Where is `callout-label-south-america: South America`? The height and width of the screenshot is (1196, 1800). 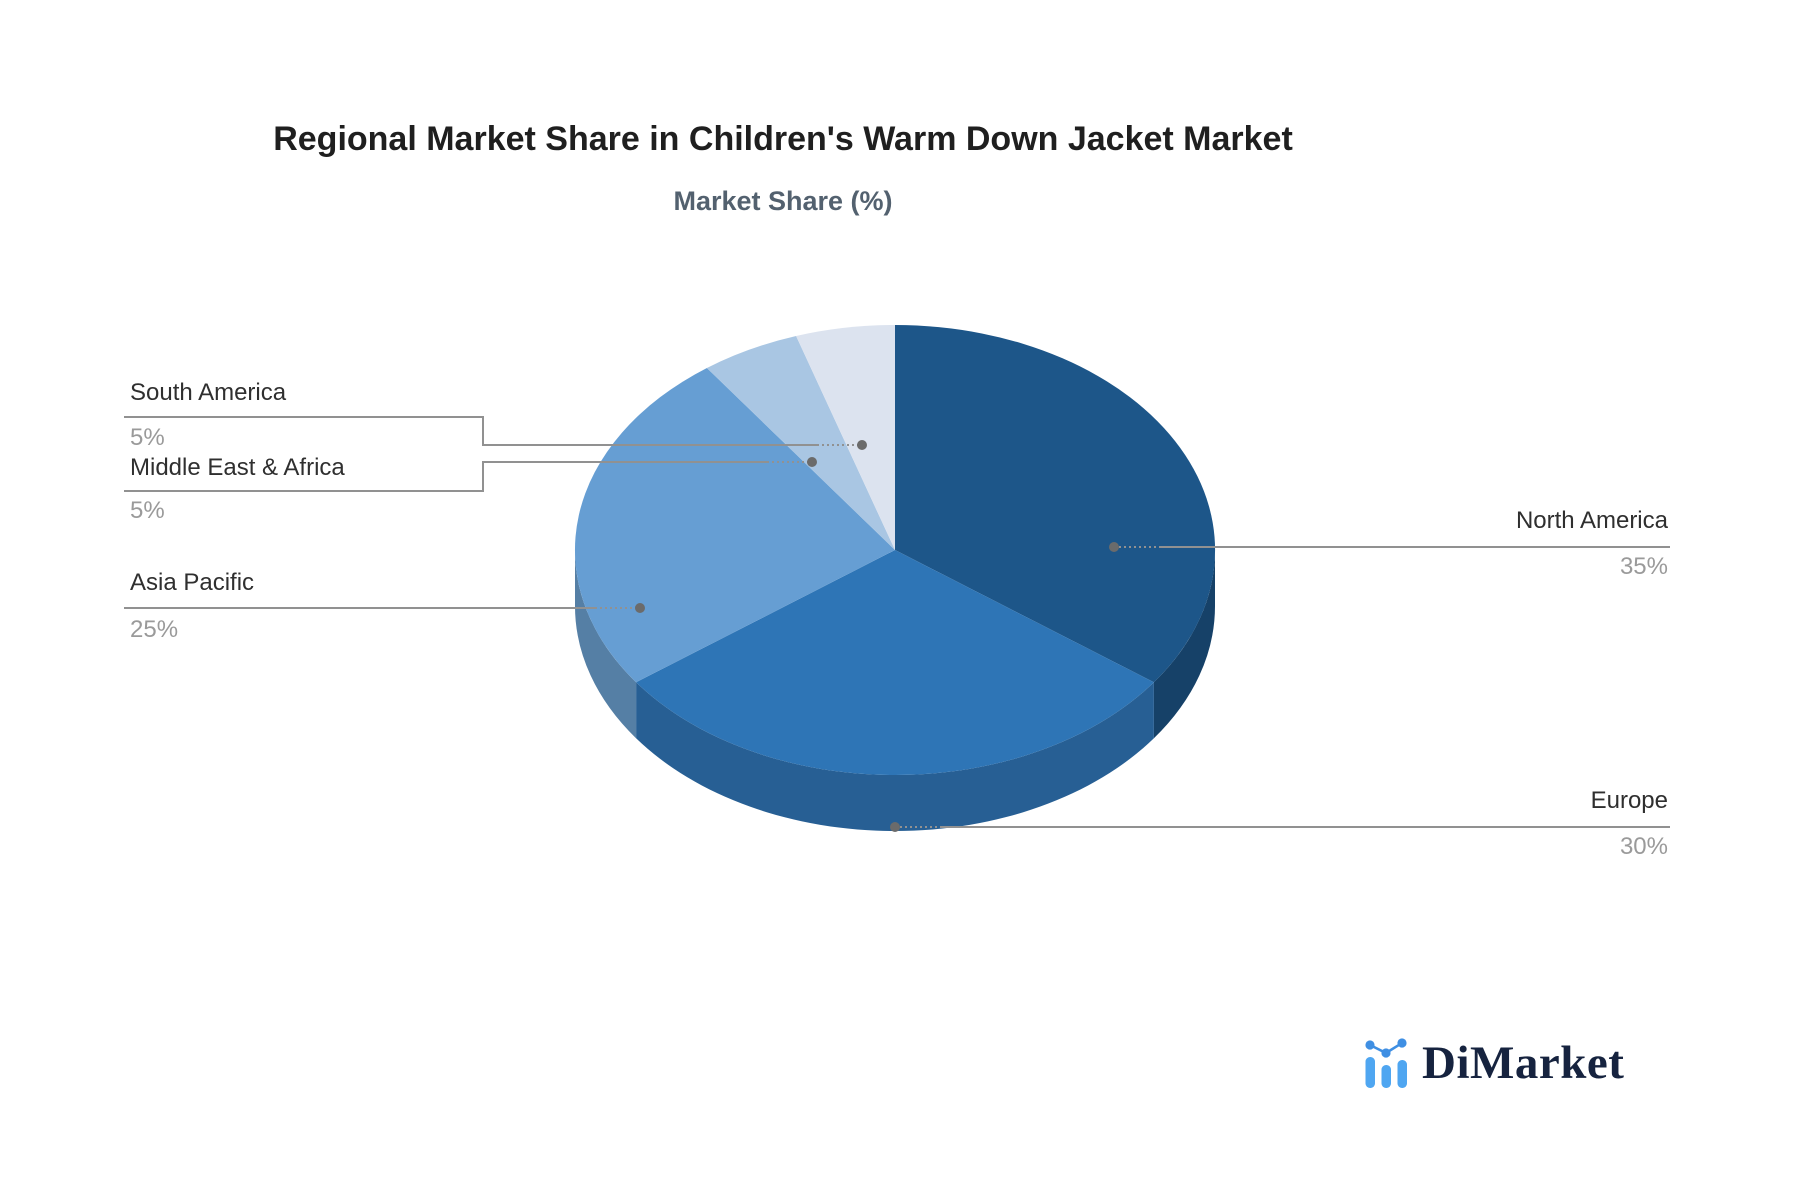 callout-label-south-america: South America is located at coordinates (208, 392).